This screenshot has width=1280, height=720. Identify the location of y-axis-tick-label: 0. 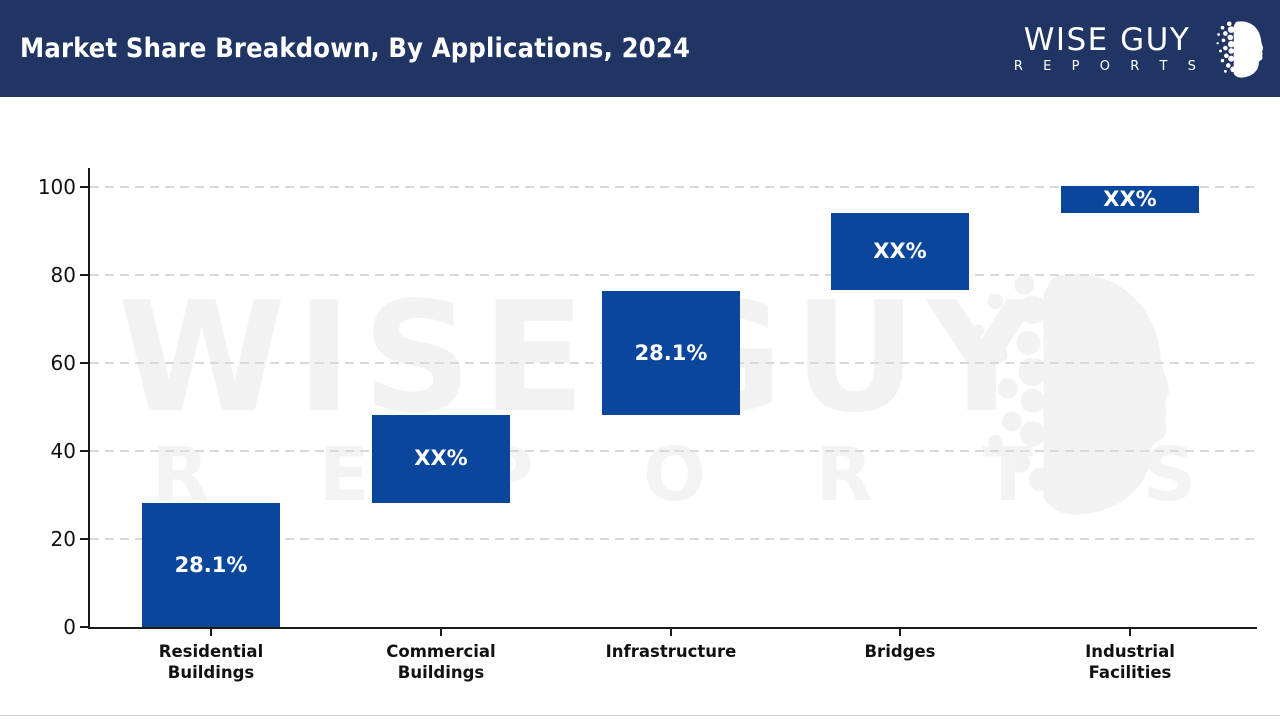
(69, 627).